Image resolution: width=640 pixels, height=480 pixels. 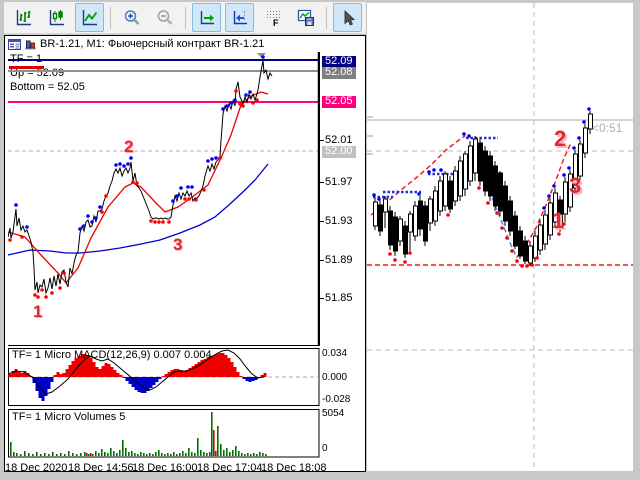 I want to click on toolbar: F, so click(x=185, y=18).